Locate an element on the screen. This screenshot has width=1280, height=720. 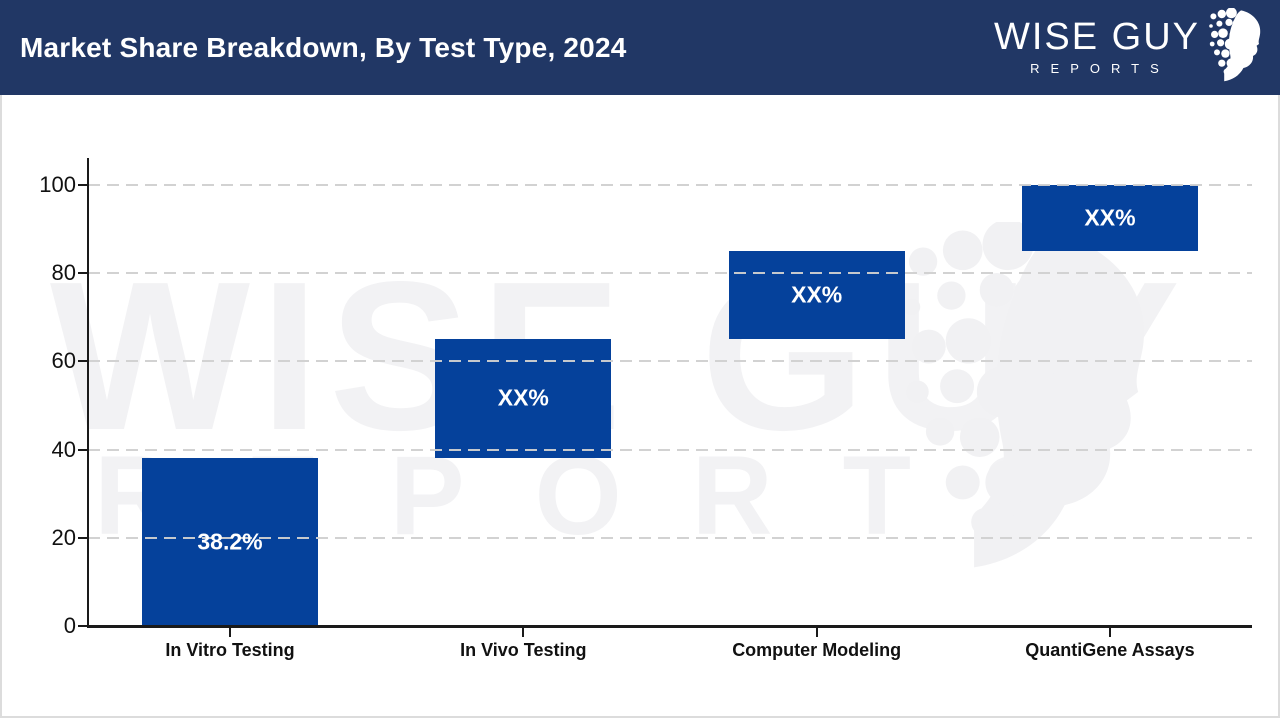
y-axis-line is located at coordinates (88, 393).